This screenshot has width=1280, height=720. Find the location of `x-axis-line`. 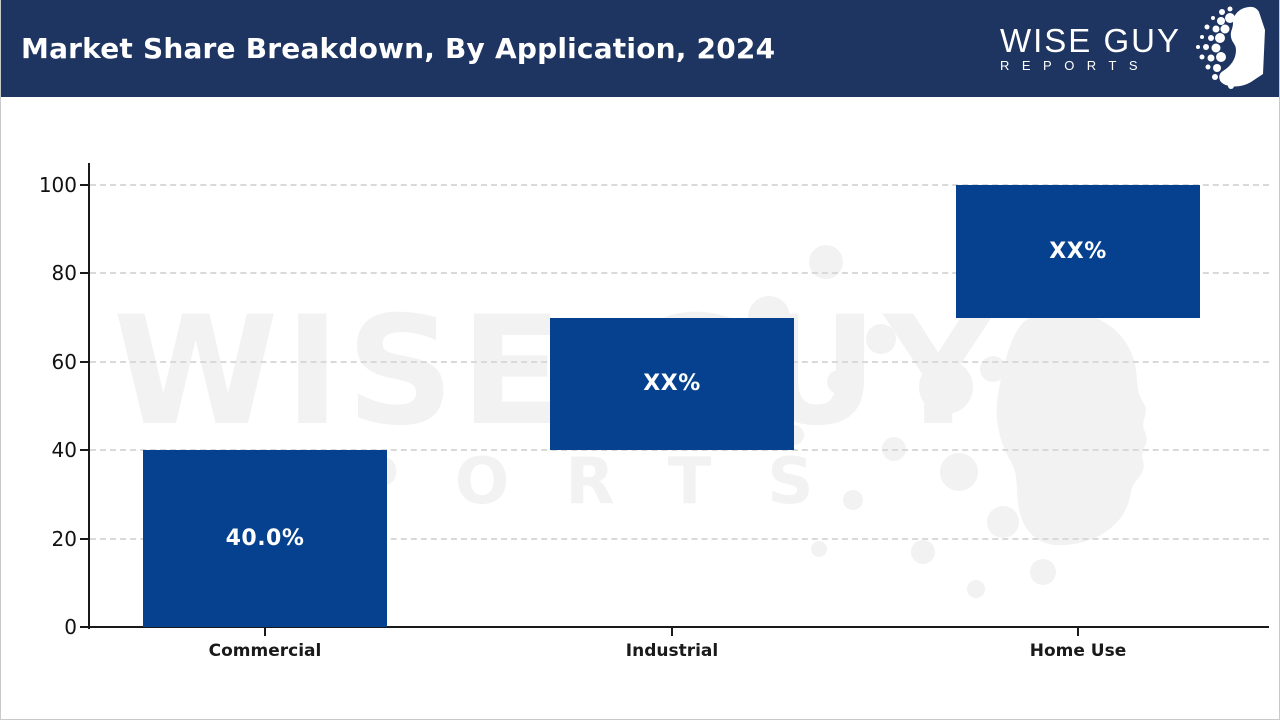

x-axis-line is located at coordinates (677, 626).